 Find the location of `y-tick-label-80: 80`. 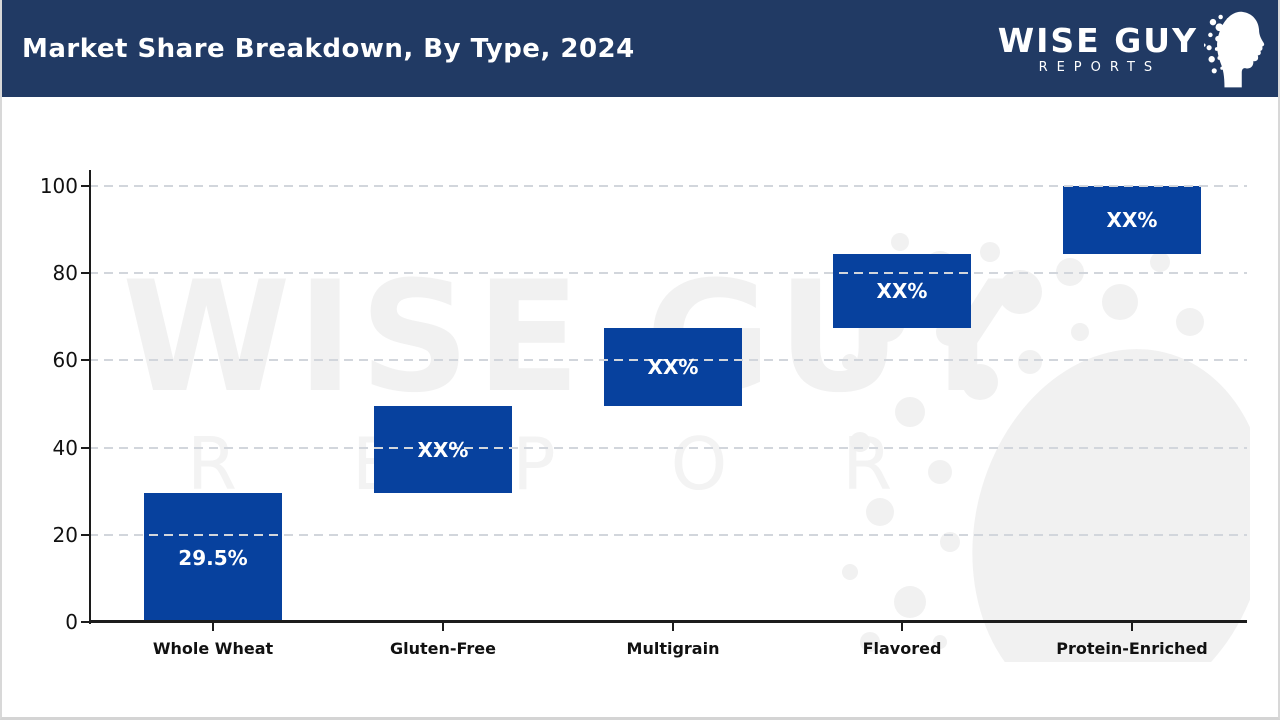

y-tick-label-80: 80 is located at coordinates (65, 273).